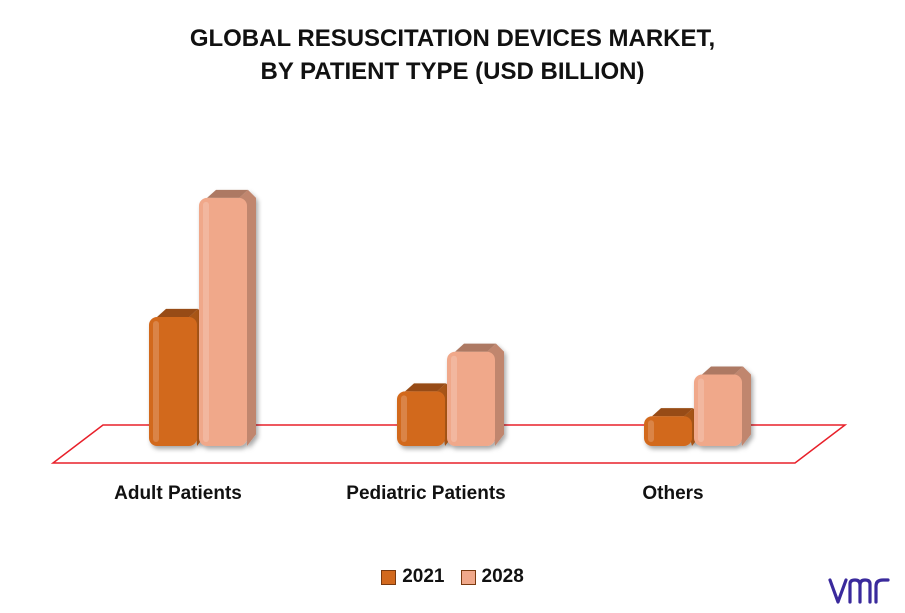  I want to click on legend-item-2021: 2021, so click(413, 577).